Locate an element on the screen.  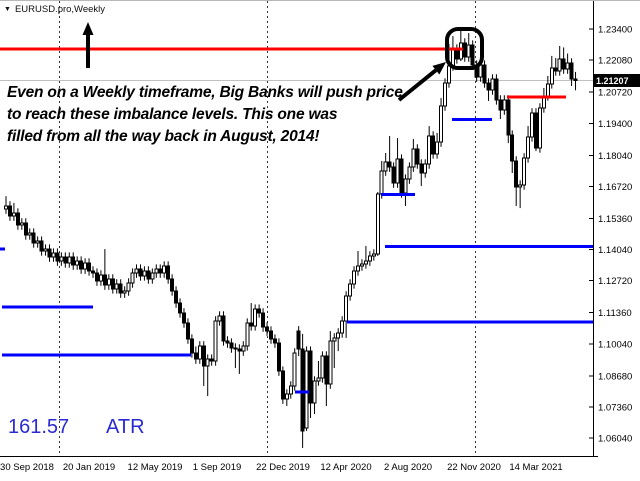
date-tick-label: 2 Aug 2020 is located at coordinates (408, 467).